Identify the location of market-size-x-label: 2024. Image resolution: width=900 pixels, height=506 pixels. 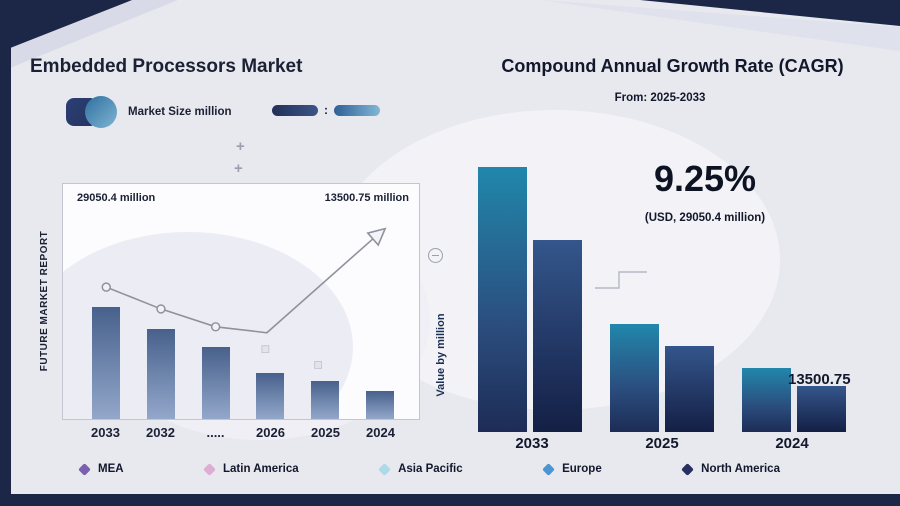
(380, 432).